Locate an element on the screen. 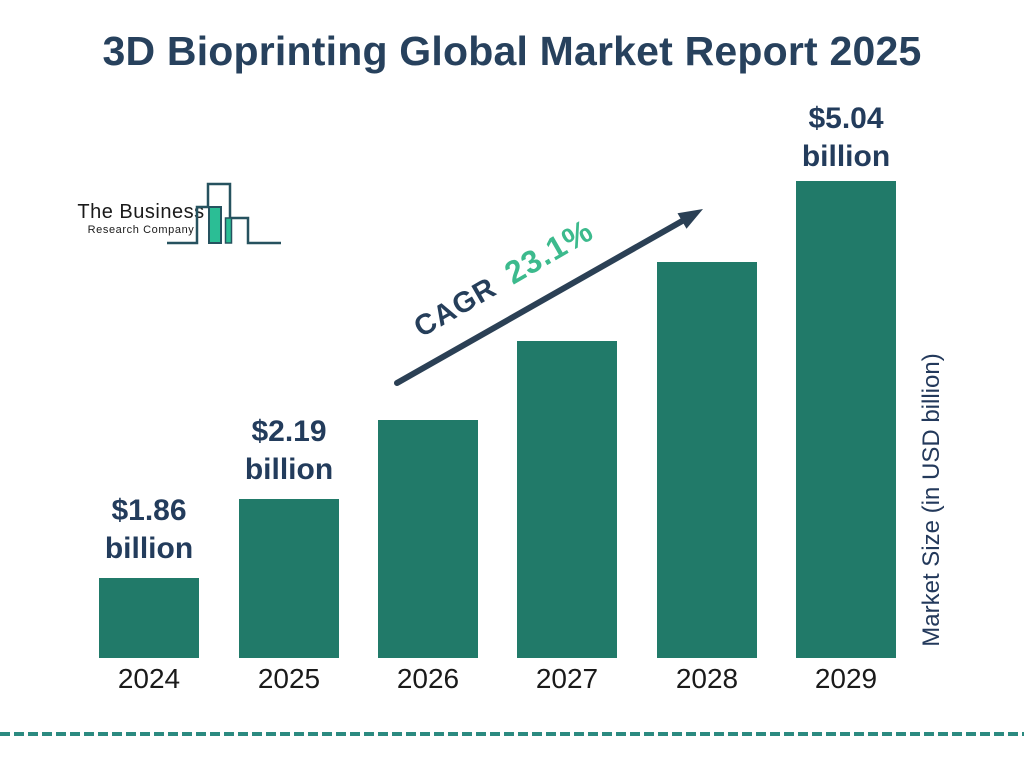  bar-2026 is located at coordinates (428, 539).